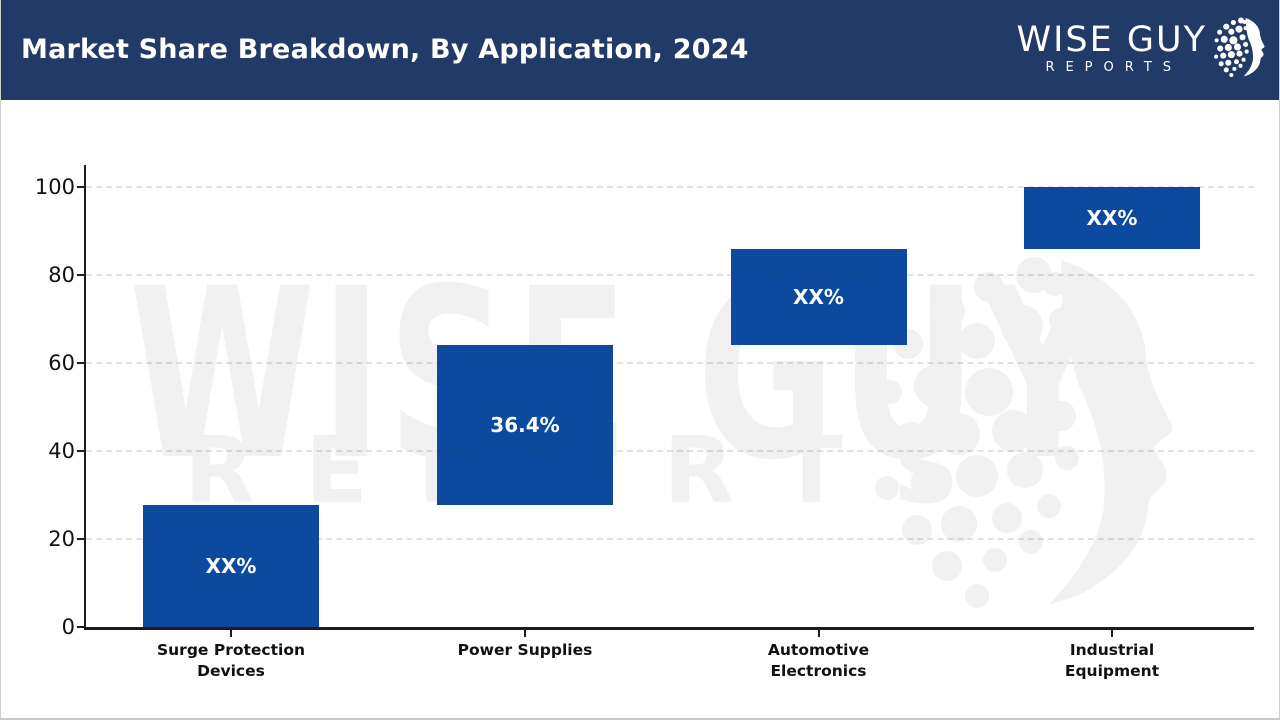  Describe the element at coordinates (525, 650) in the screenshot. I see `x-axis-category-label: Power Supplies` at that location.